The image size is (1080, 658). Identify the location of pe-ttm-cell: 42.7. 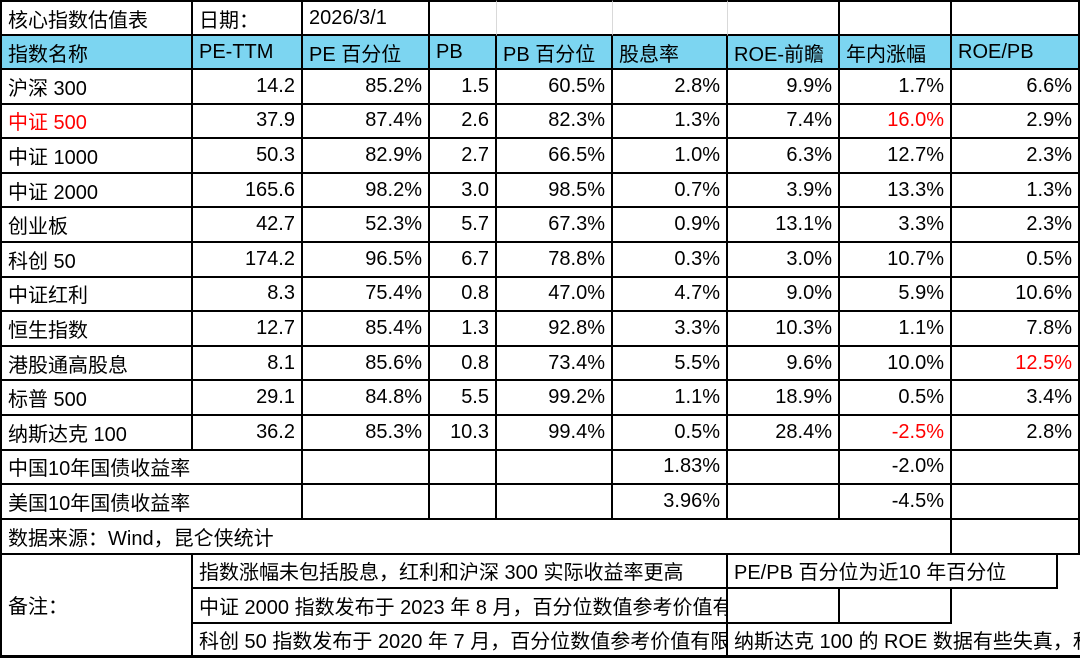
(248, 225).